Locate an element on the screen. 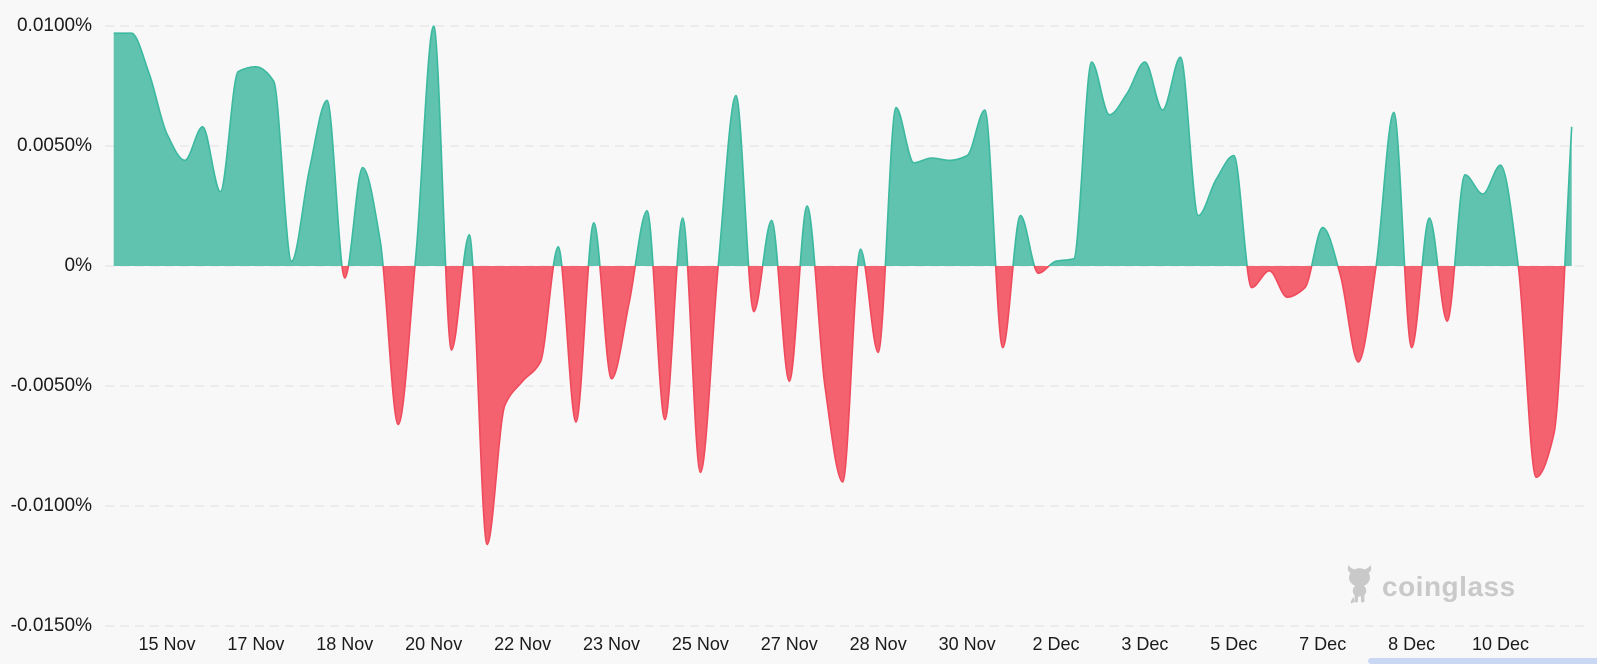 The height and width of the screenshot is (664, 1597). x-axis-label: 3 Dec is located at coordinates (1145, 644).